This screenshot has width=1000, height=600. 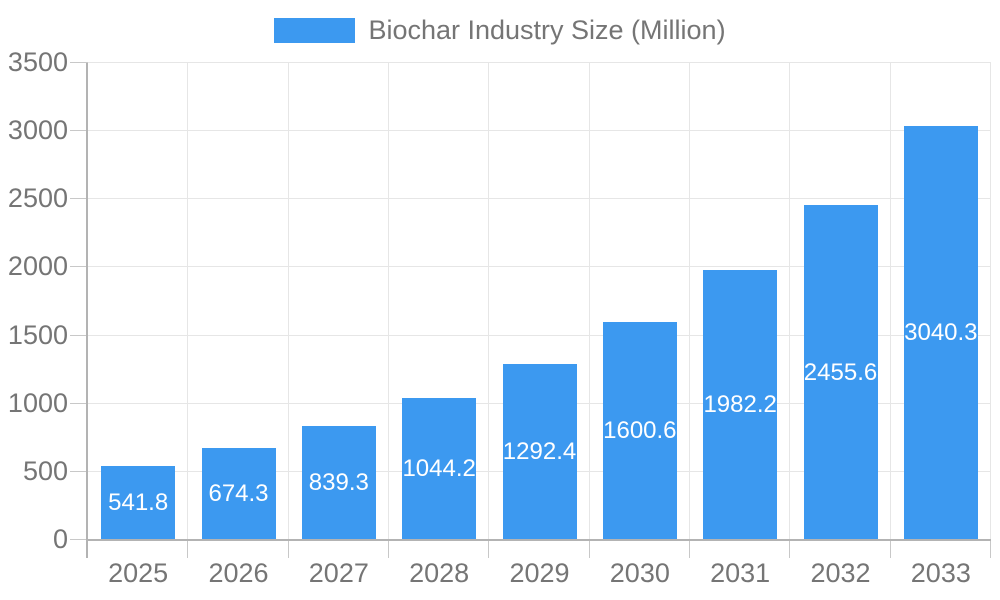 I want to click on x-axis-label-2032: 2032, so click(x=840, y=573).